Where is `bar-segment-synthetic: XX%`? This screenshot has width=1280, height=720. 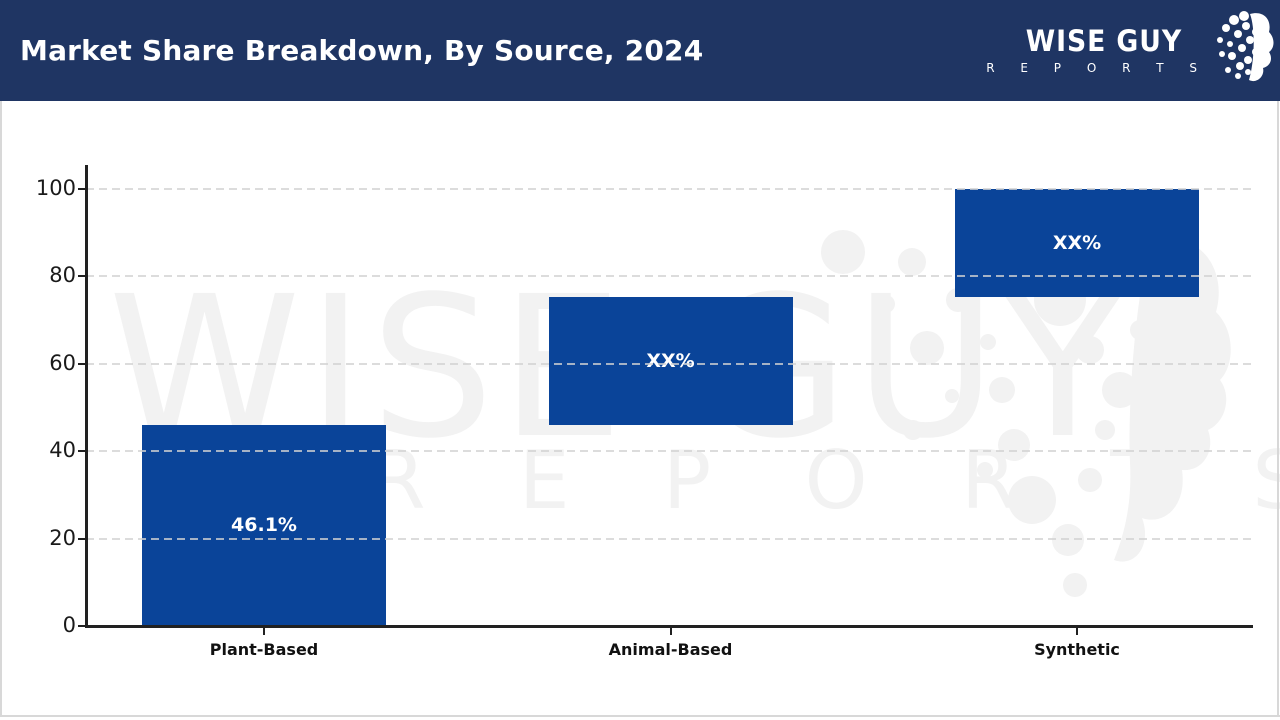
bar-segment-synthetic: XX% is located at coordinates (1077, 243).